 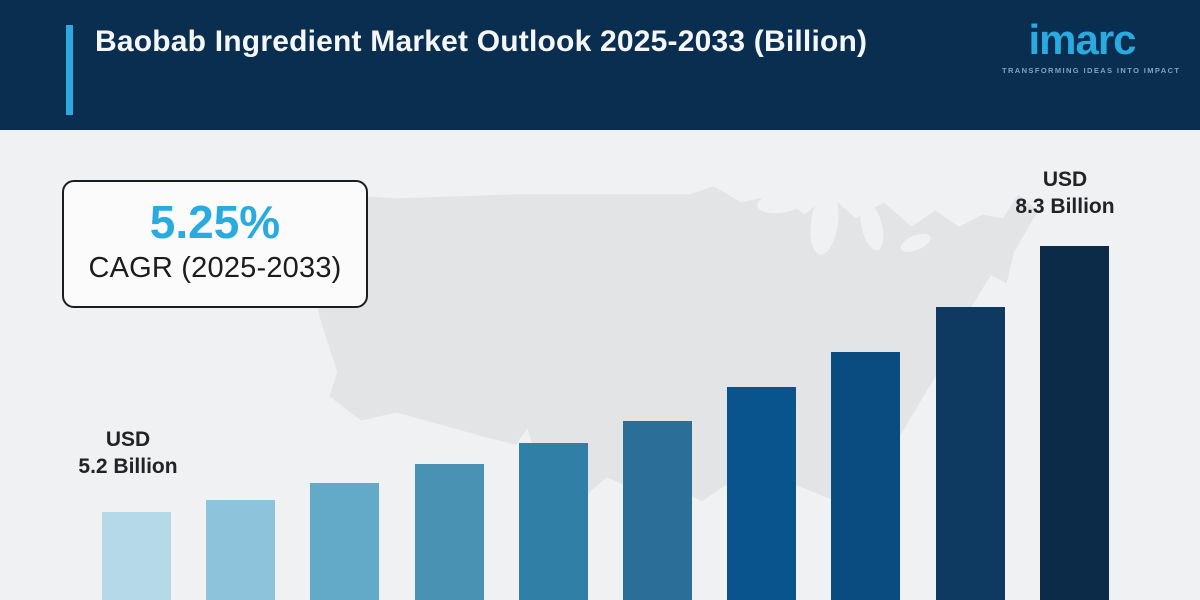 What do you see at coordinates (215, 268) in the screenshot?
I see `cagr-period-label: CAGR (2025-2033)` at bounding box center [215, 268].